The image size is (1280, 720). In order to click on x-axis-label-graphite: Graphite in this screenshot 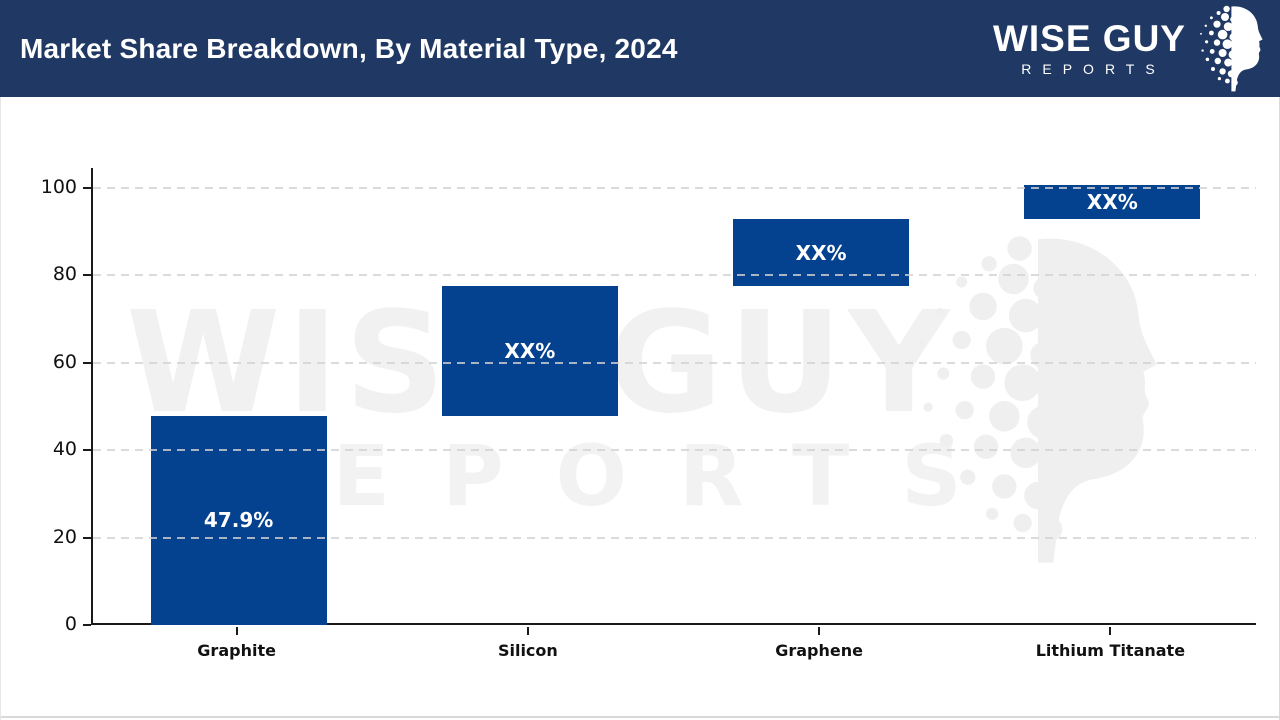, I will do `click(236, 650)`.